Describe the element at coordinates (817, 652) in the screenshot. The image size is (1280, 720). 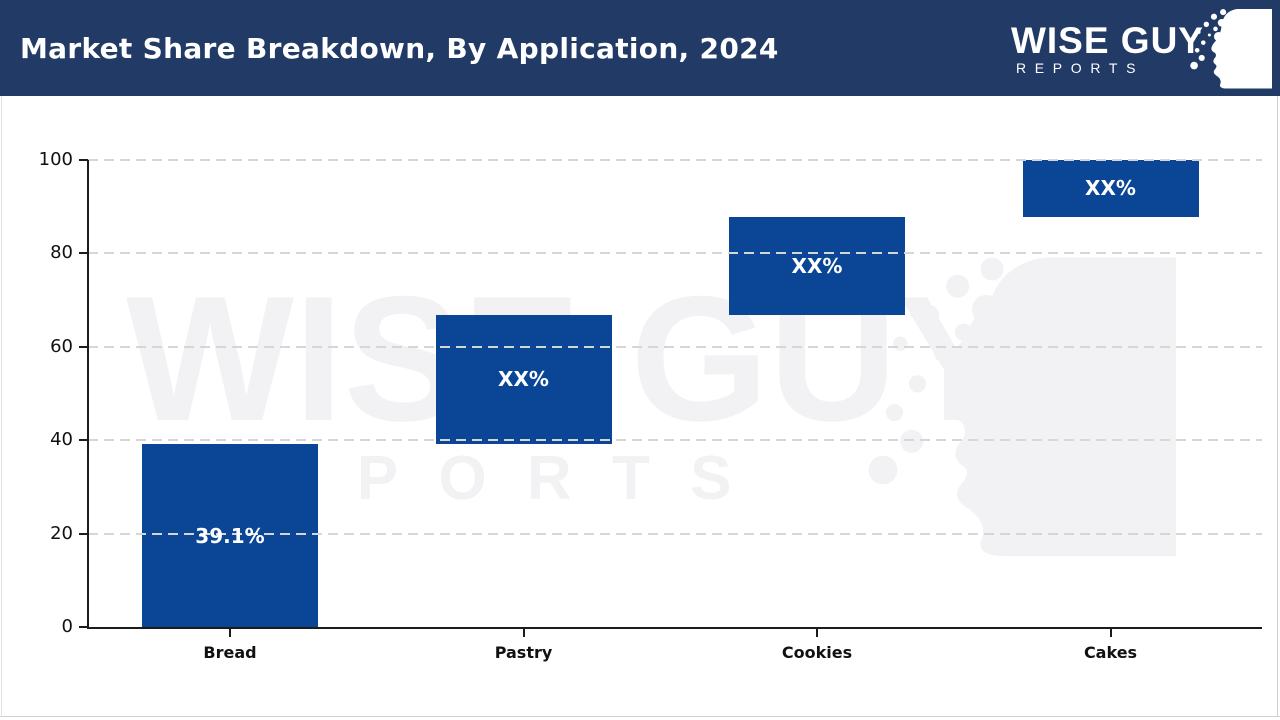
I see `x-category-label-cookies: Cookies` at that location.